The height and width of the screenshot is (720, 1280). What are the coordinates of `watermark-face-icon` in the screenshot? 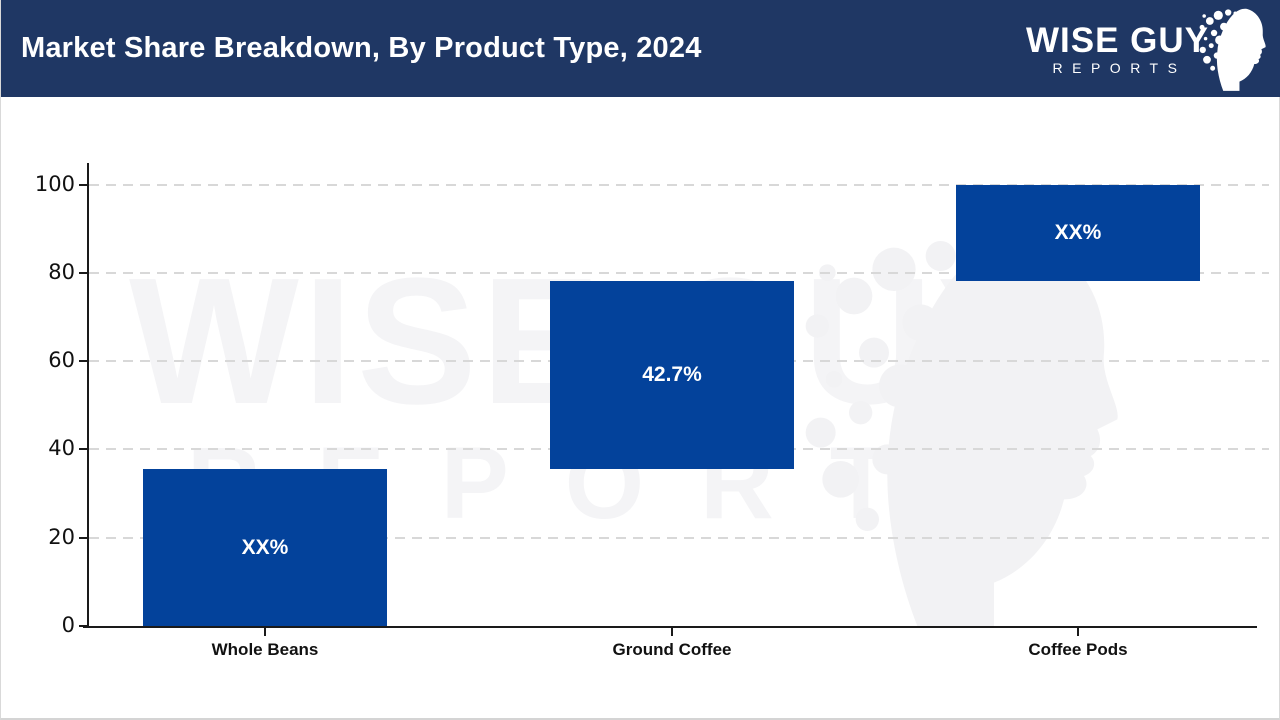 It's located at (961, 432).